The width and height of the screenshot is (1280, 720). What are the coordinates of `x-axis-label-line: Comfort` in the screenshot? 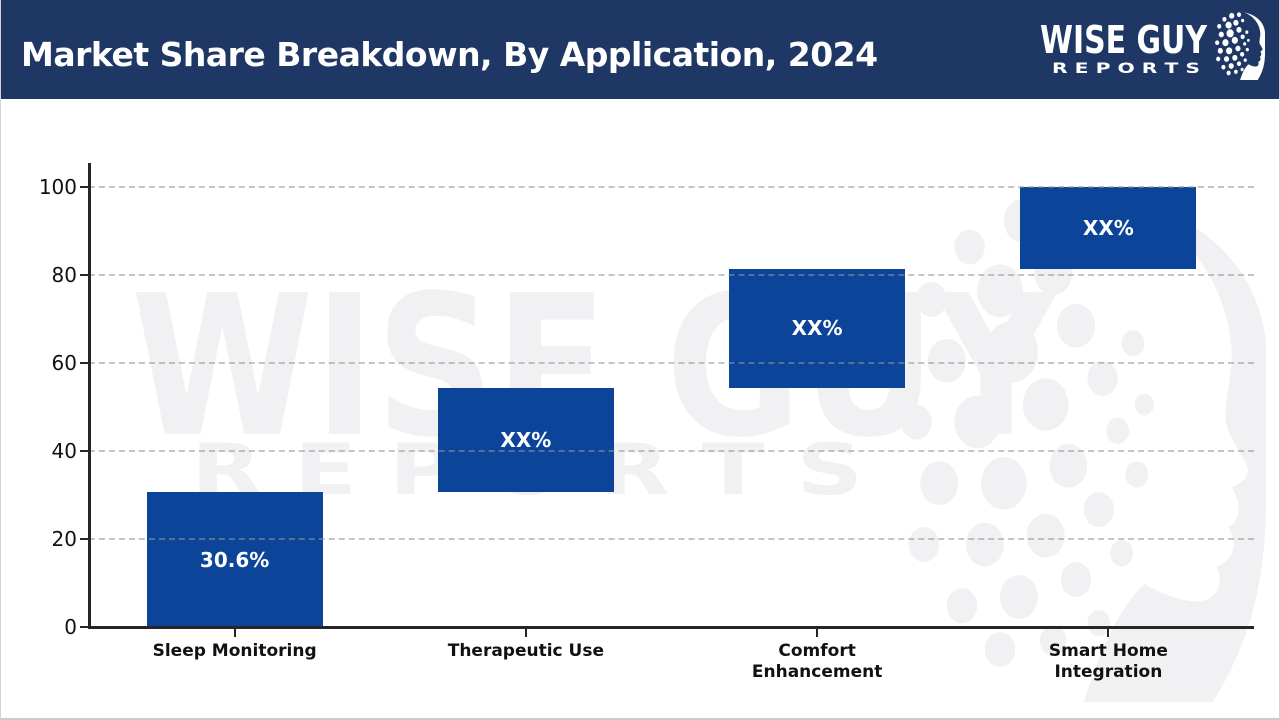 It's located at (817, 651).